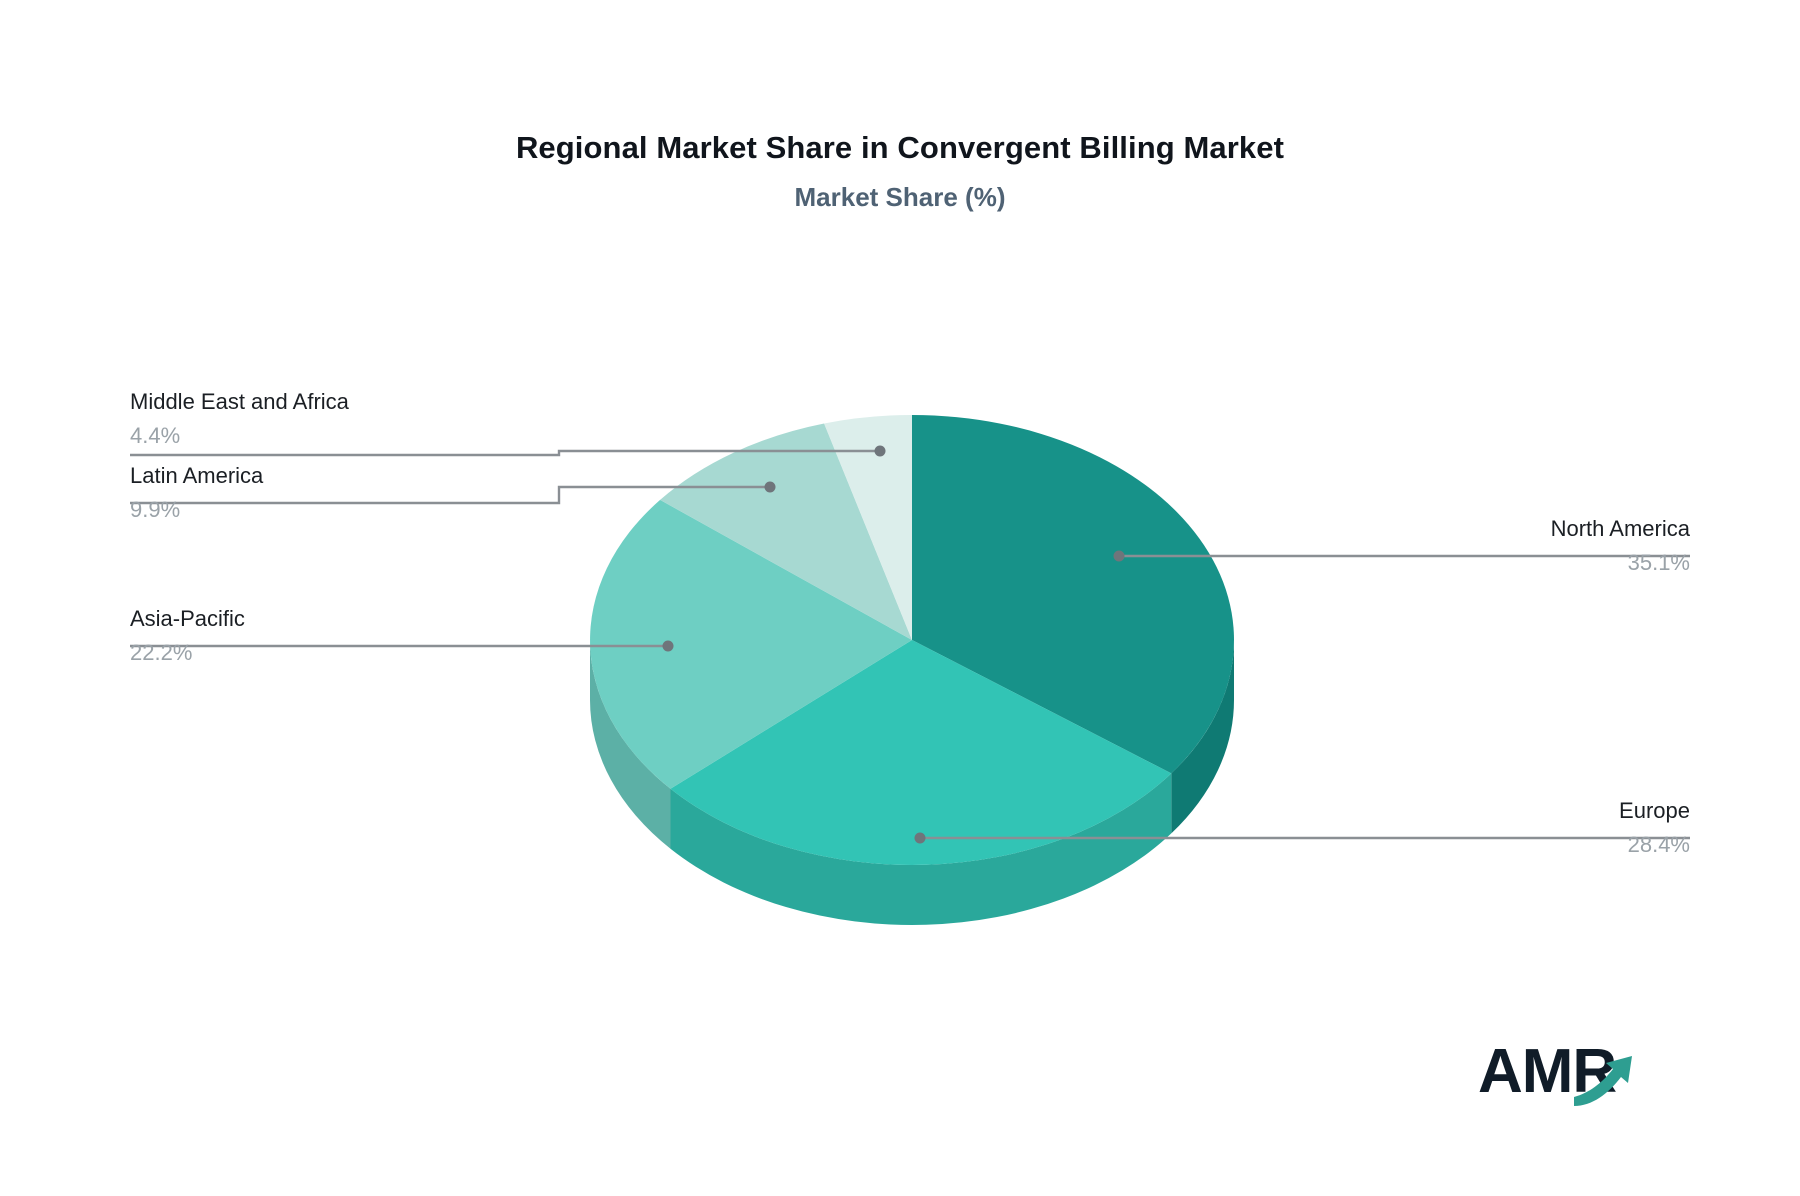 The height and width of the screenshot is (1196, 1800). I want to click on callout-value-asia-pacific: 22.2%, so click(161, 652).